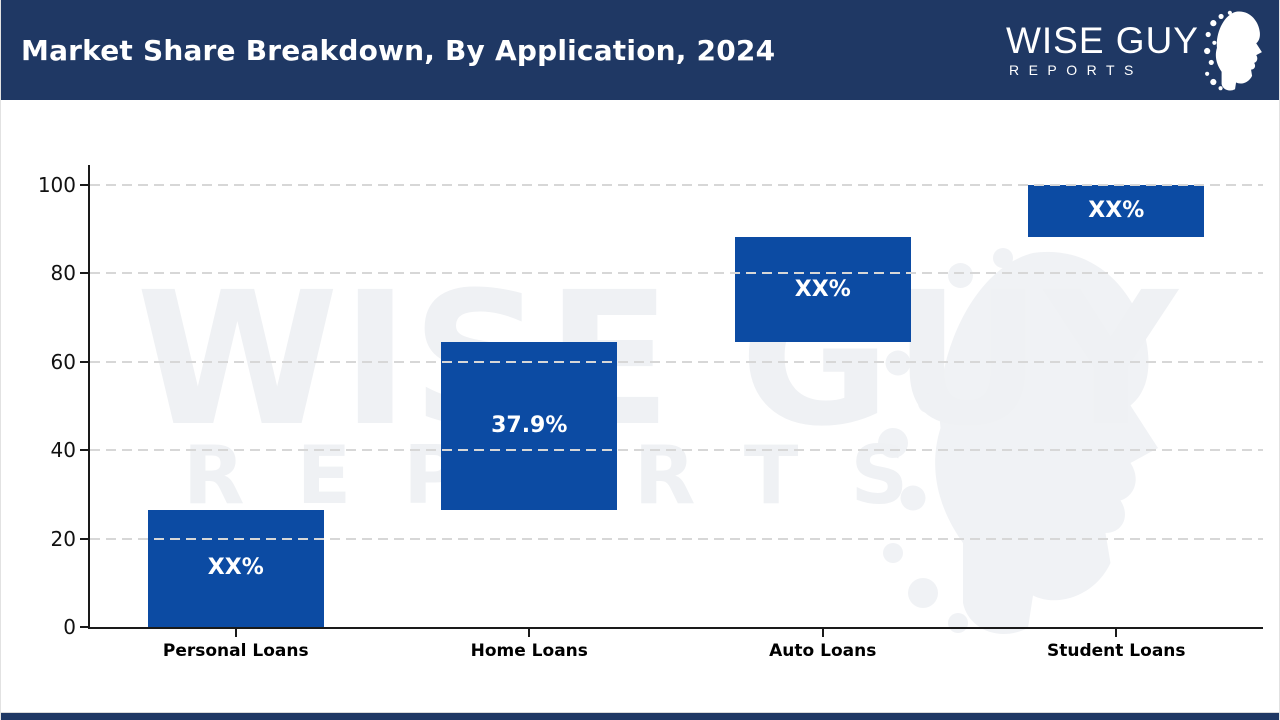  I want to click on x-category-label: Home Loans, so click(529, 651).